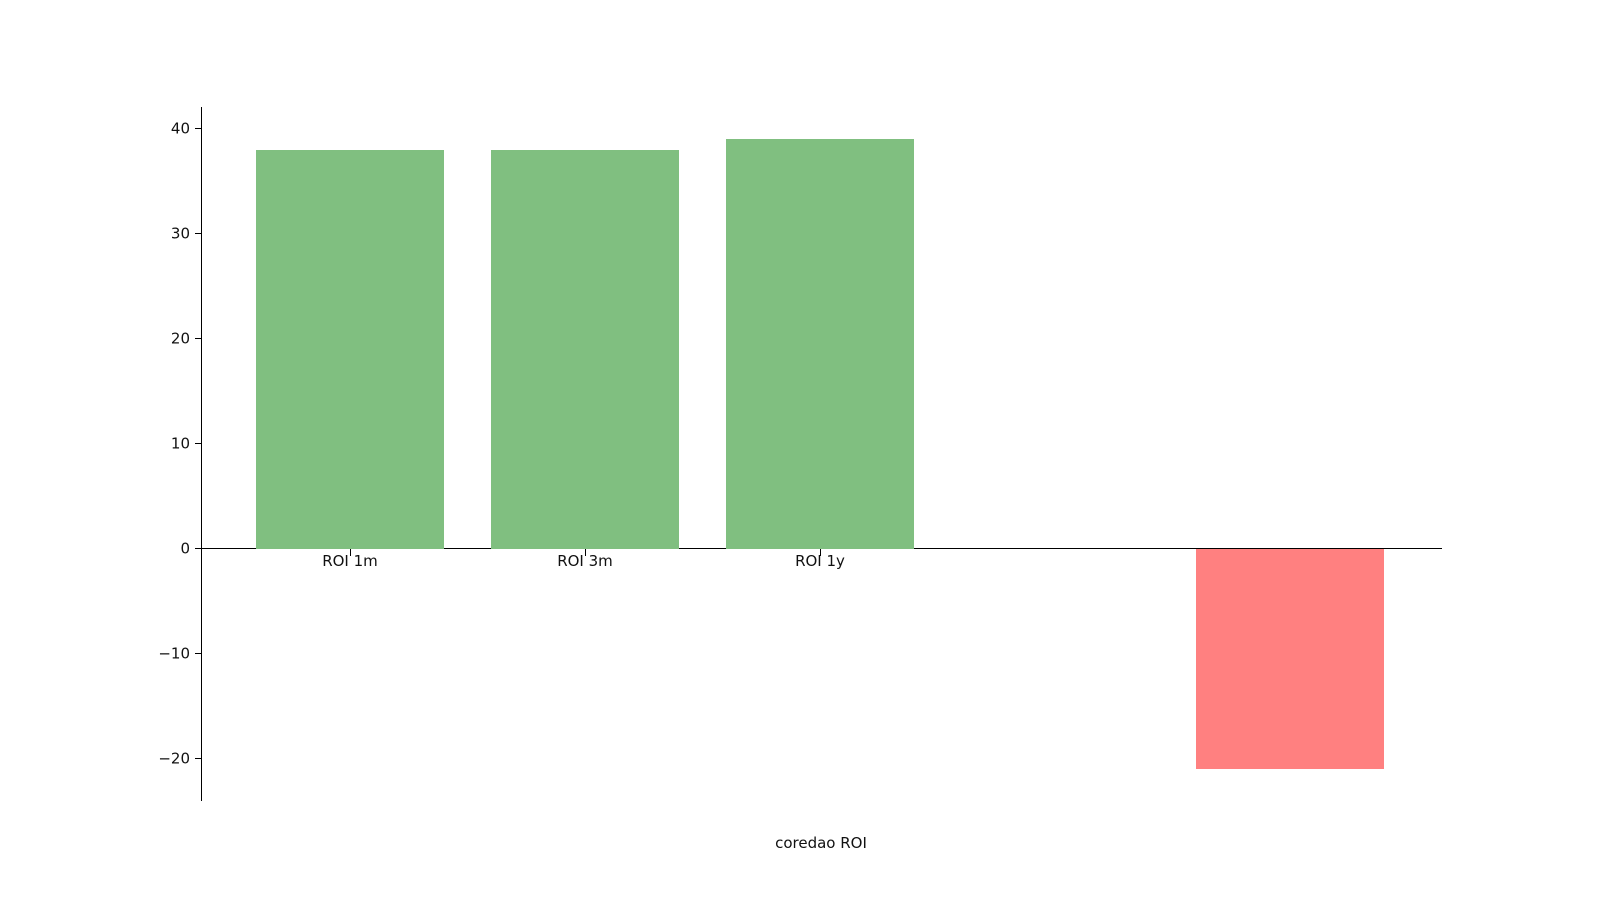 Image resolution: width=1600 pixels, height=900 pixels. What do you see at coordinates (201, 454) in the screenshot?
I see `y-axis-line` at bounding box center [201, 454].